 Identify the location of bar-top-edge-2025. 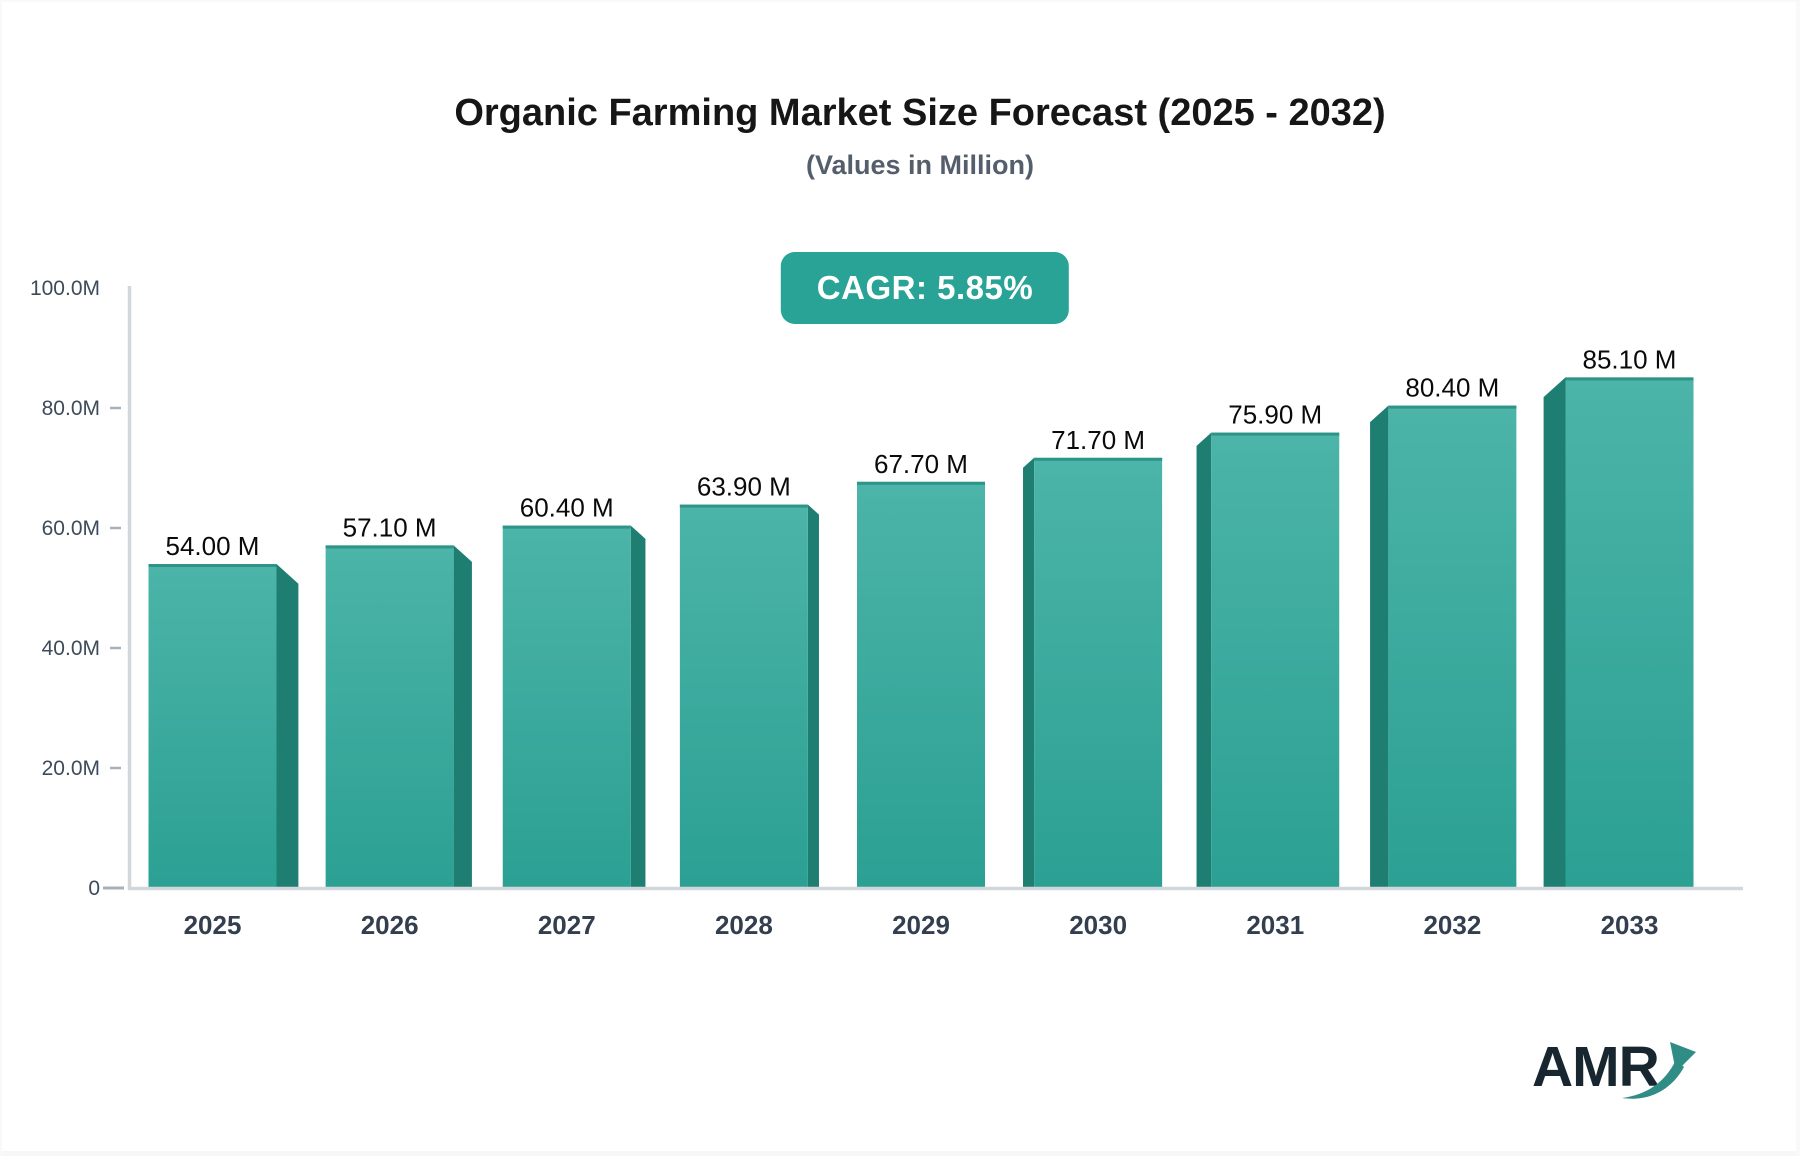
(212, 565).